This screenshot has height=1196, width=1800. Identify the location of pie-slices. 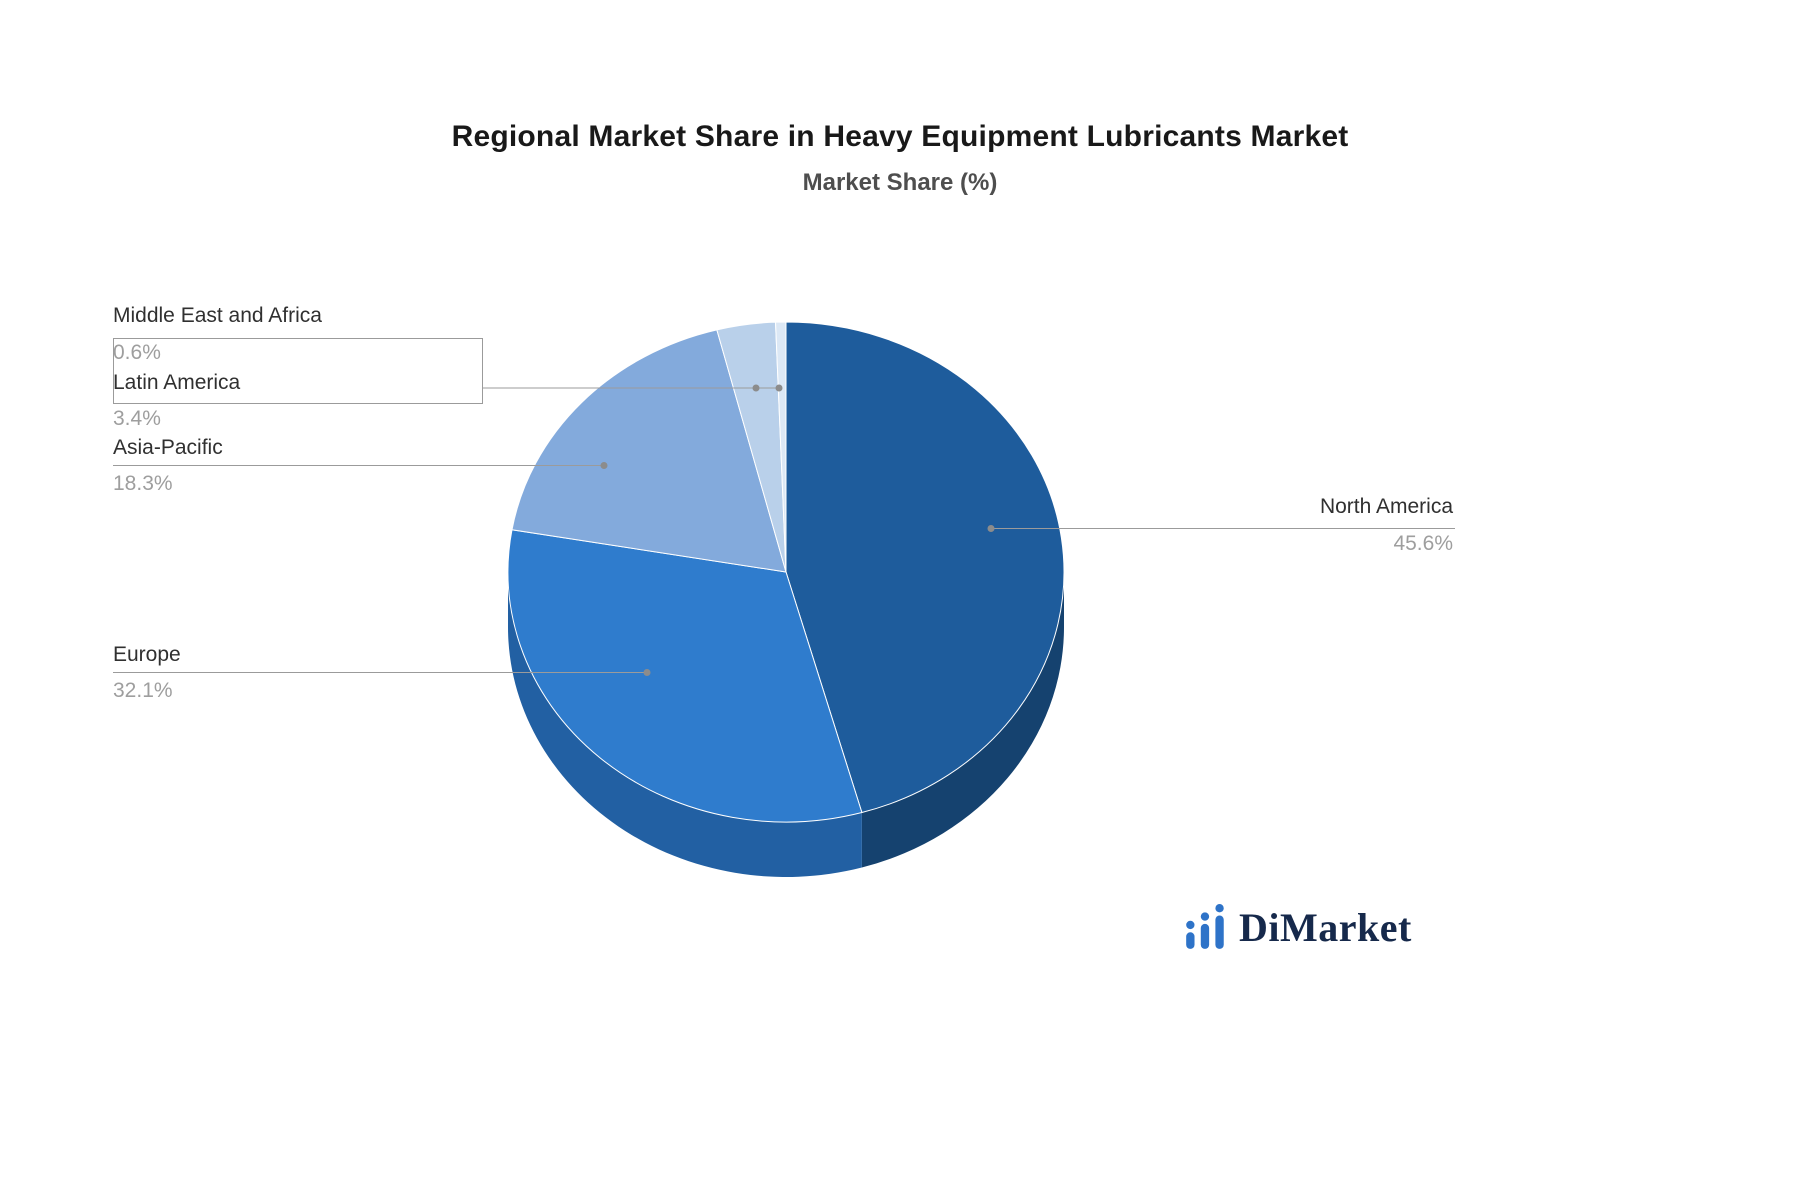
(786, 599).